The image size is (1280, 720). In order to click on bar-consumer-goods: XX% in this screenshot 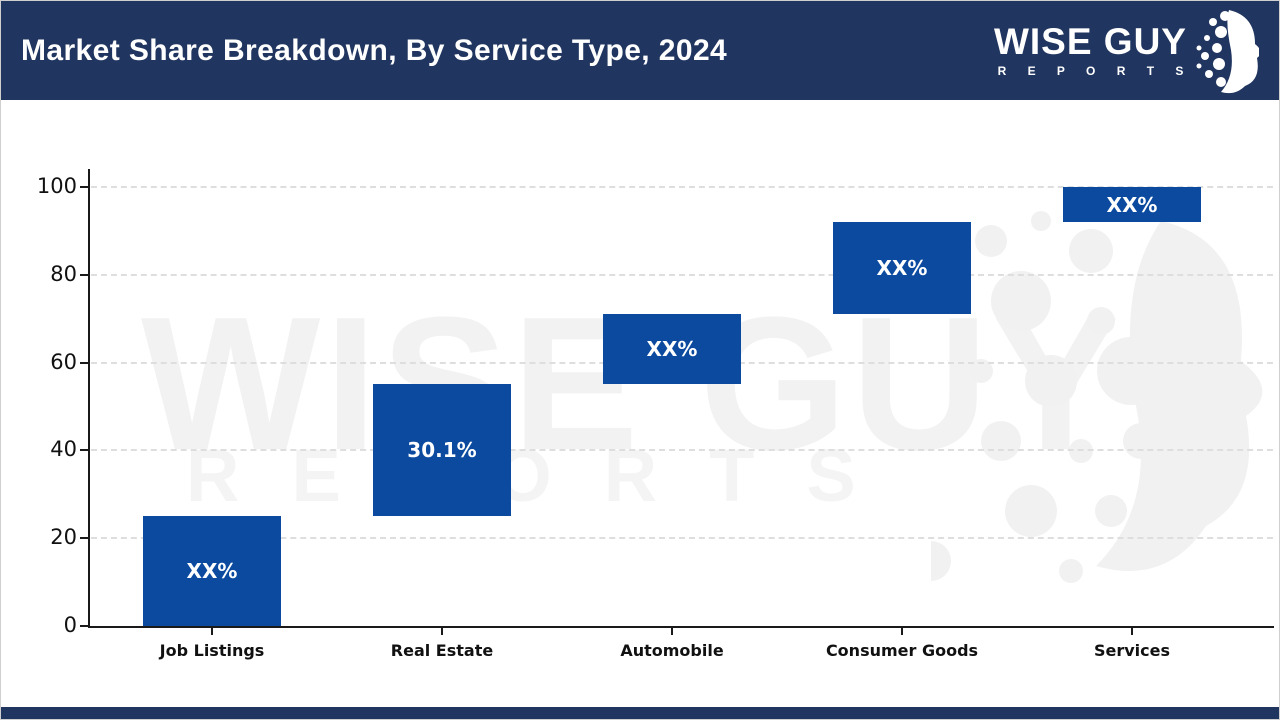, I will do `click(902, 268)`.